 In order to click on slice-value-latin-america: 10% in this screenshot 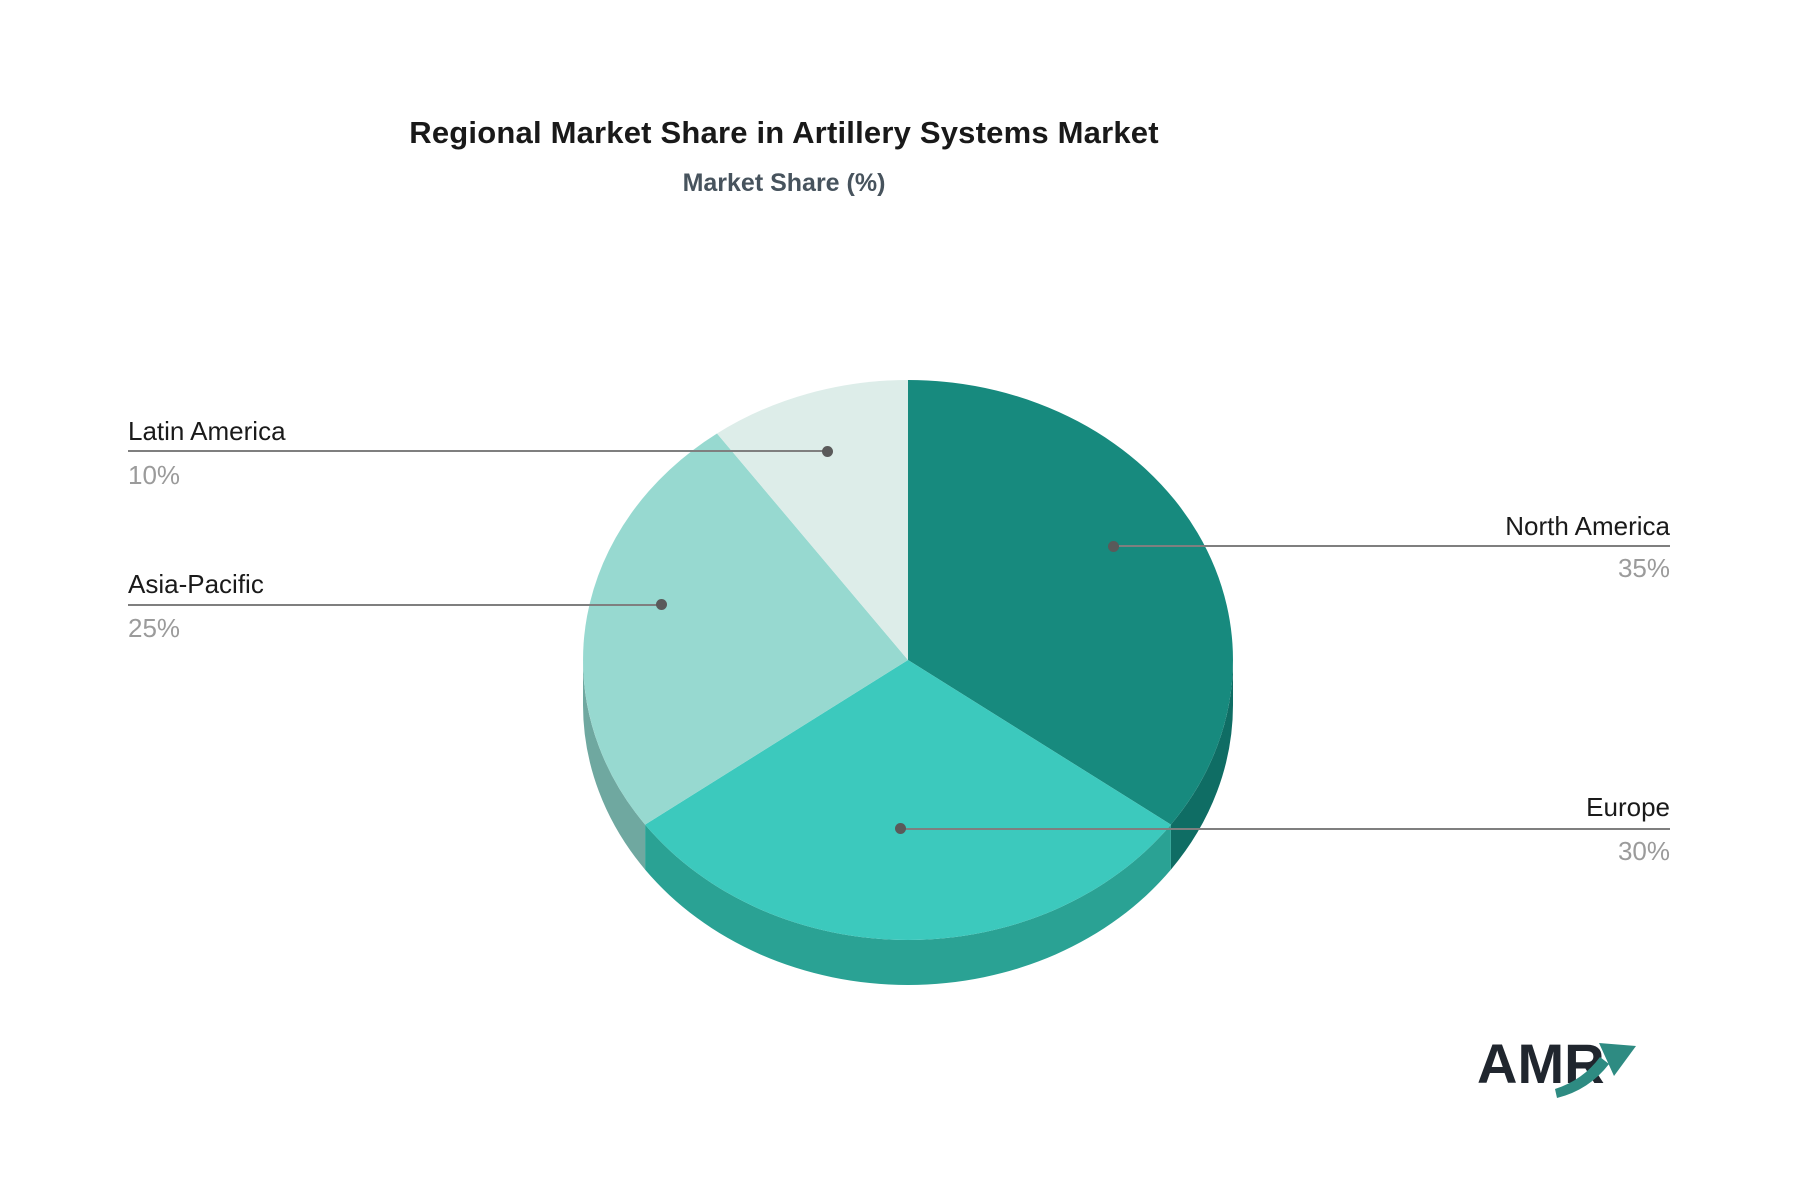, I will do `click(154, 475)`.